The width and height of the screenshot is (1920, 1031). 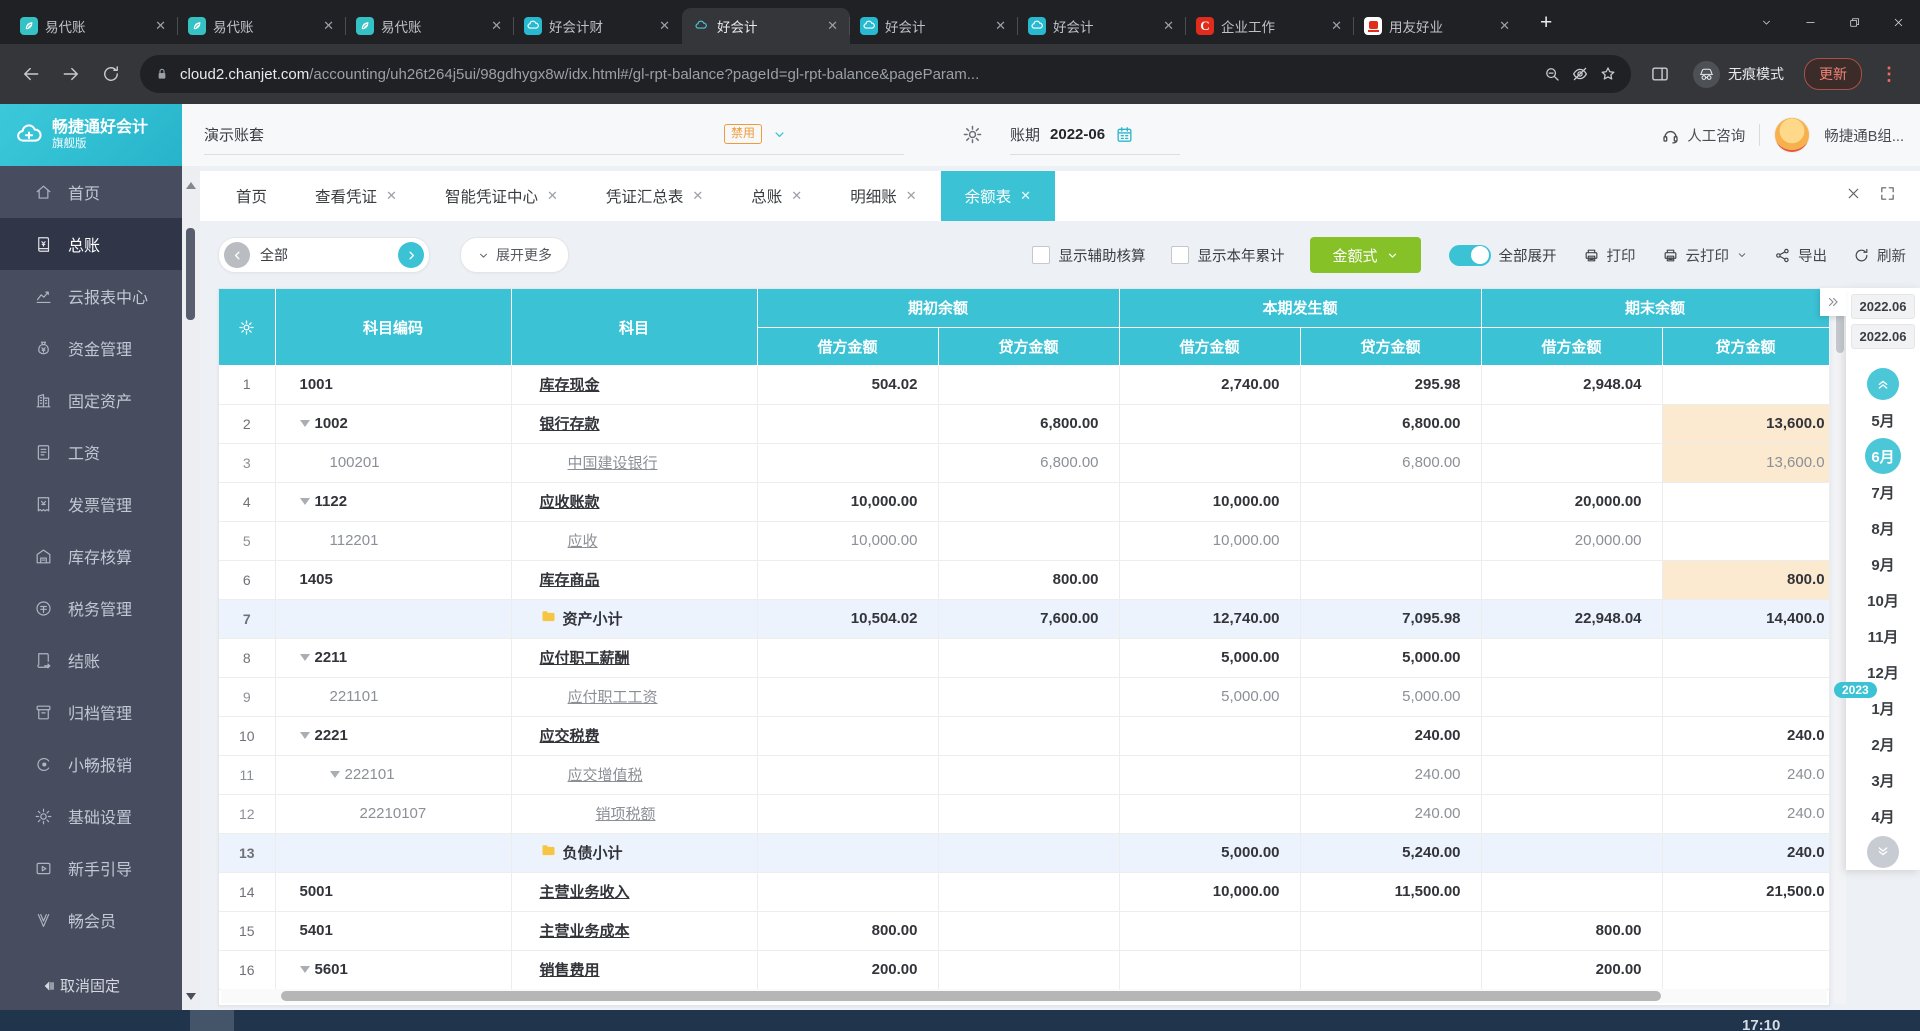 I want to click on account-name-cell: 主营业务成本, so click(x=634, y=931).